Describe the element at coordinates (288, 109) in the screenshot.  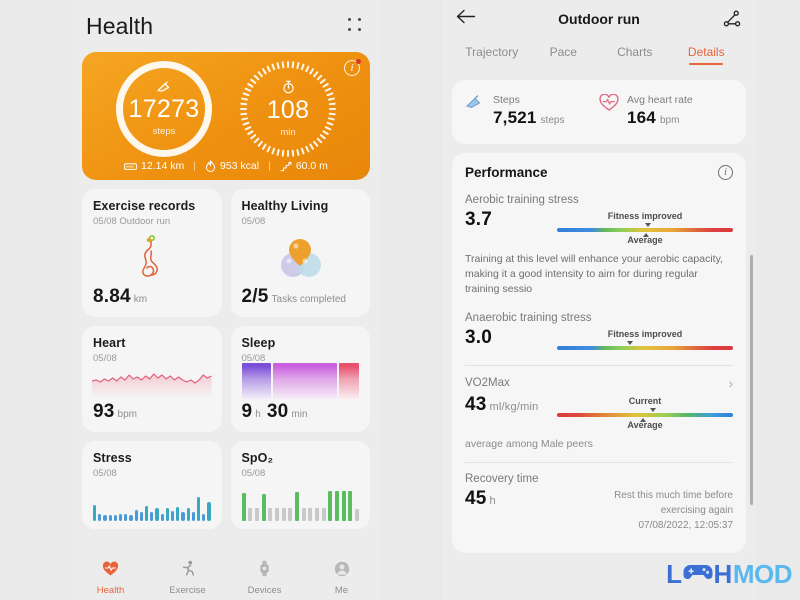
I see `minutes-ring: 108 min` at that location.